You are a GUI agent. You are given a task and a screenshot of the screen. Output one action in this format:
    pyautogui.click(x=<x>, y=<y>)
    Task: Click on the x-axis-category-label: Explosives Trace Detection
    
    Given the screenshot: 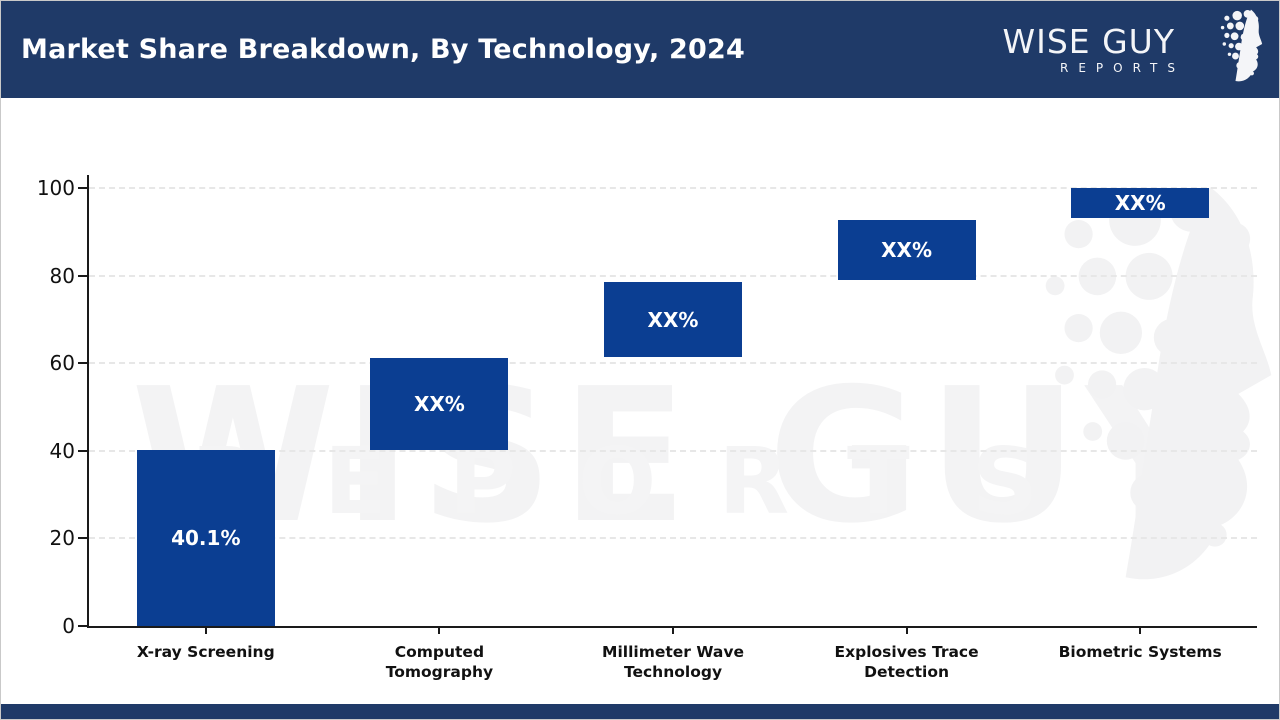 What is the action you would take?
    pyautogui.click(x=906, y=662)
    